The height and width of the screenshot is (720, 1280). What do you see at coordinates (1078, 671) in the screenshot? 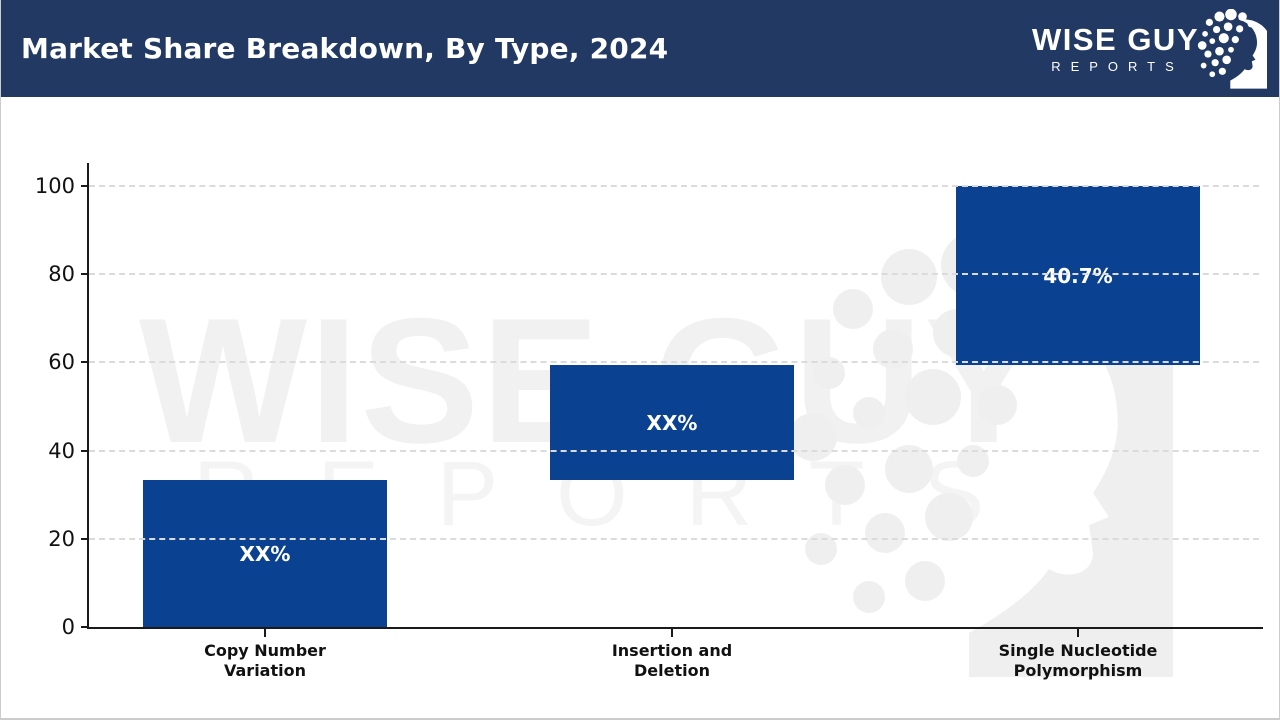
I see `x-category-label-line: Polymorphism` at bounding box center [1078, 671].